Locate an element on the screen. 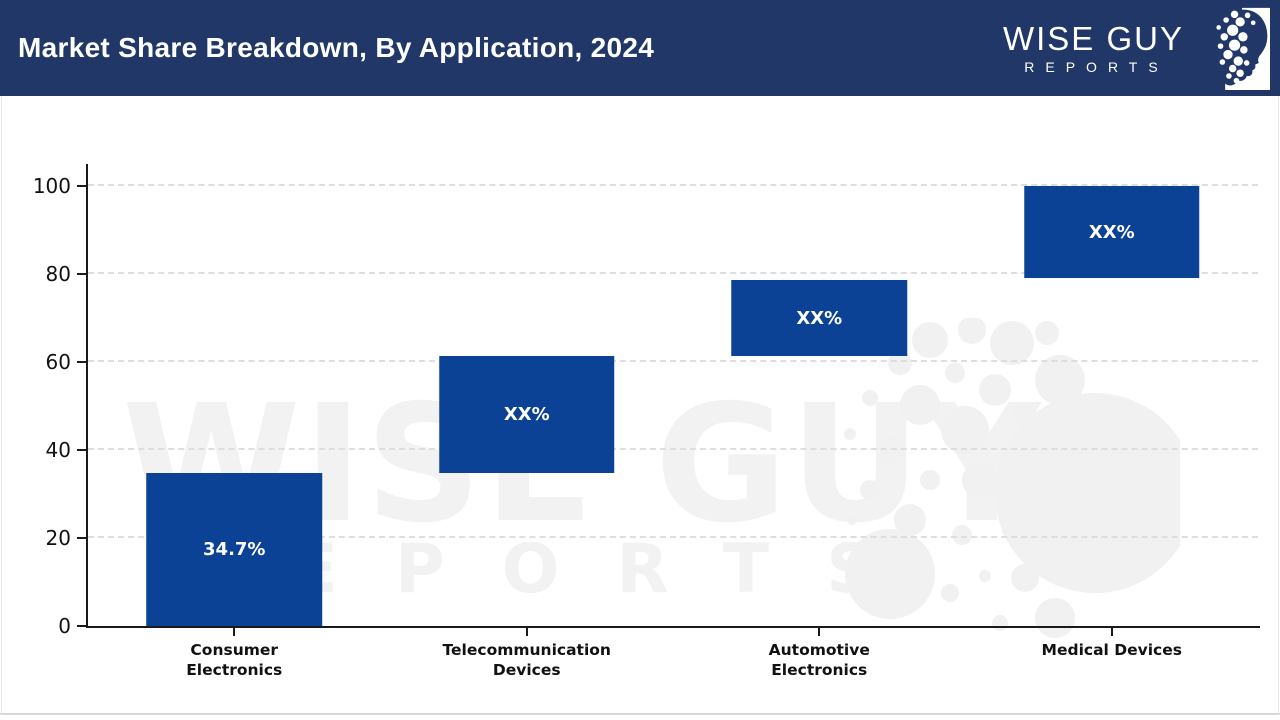  logo-wordmark: WISE GUY REPORTS is located at coordinates (1093, 48).